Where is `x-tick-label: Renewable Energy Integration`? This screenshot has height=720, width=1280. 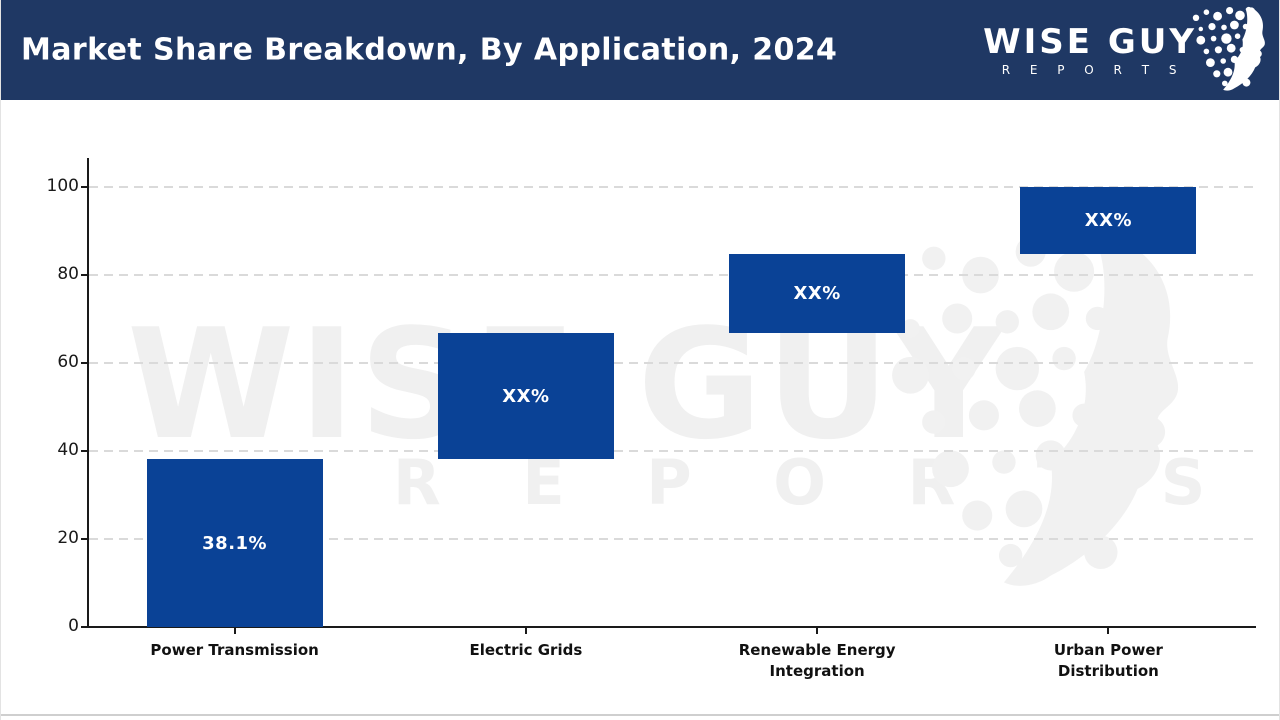 x-tick-label: Renewable Energy Integration is located at coordinates (817, 660).